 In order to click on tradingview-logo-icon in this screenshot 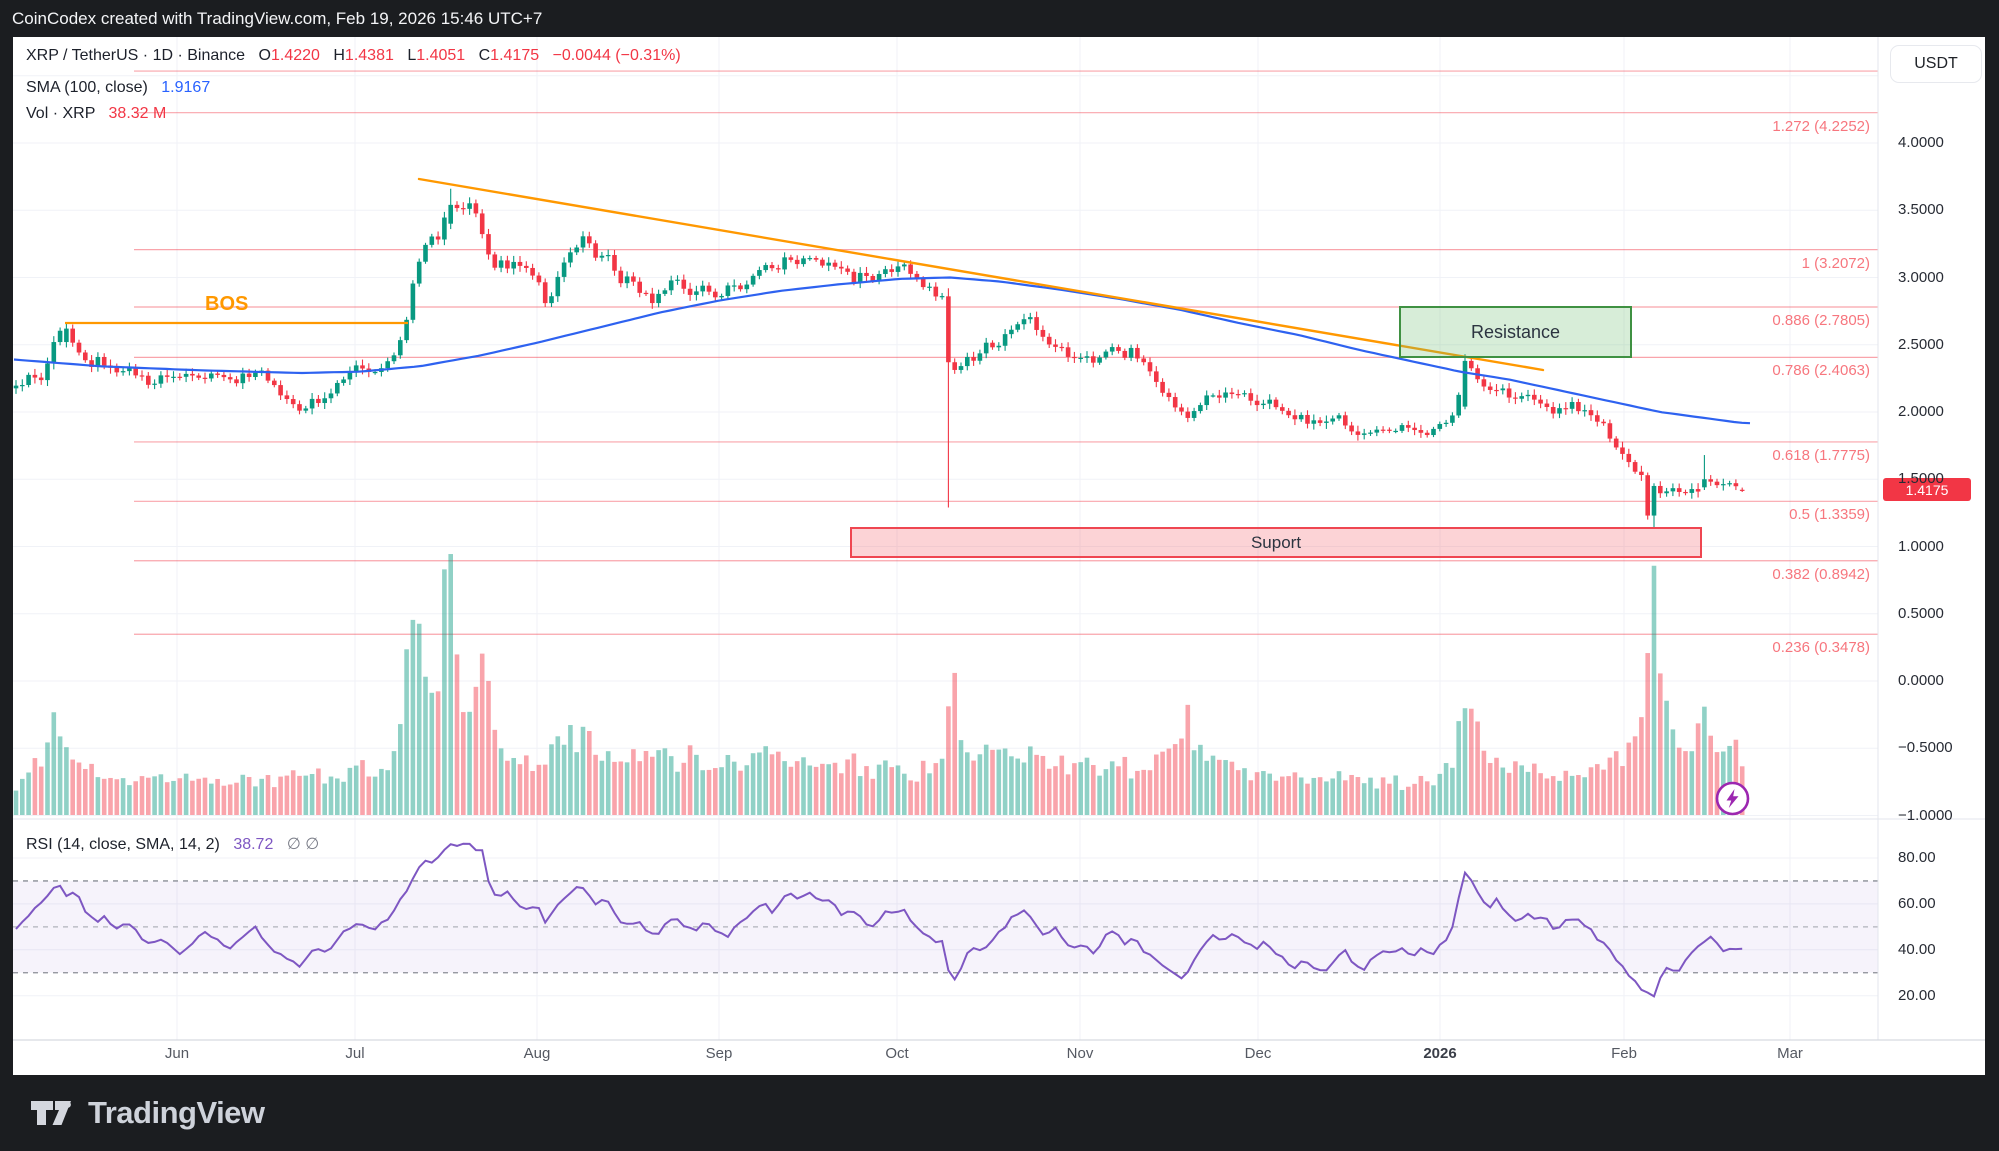, I will do `click(51, 1113)`.